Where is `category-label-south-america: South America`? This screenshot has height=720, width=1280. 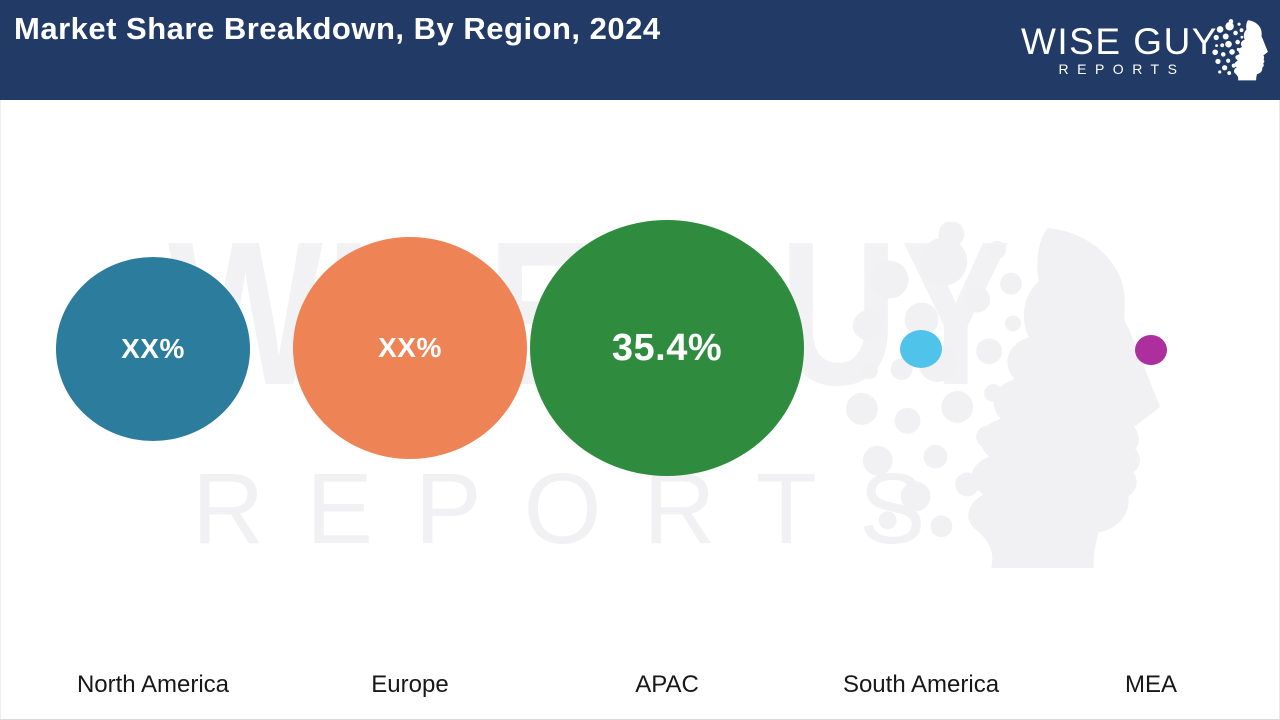
category-label-south-america: South America is located at coordinates (921, 684).